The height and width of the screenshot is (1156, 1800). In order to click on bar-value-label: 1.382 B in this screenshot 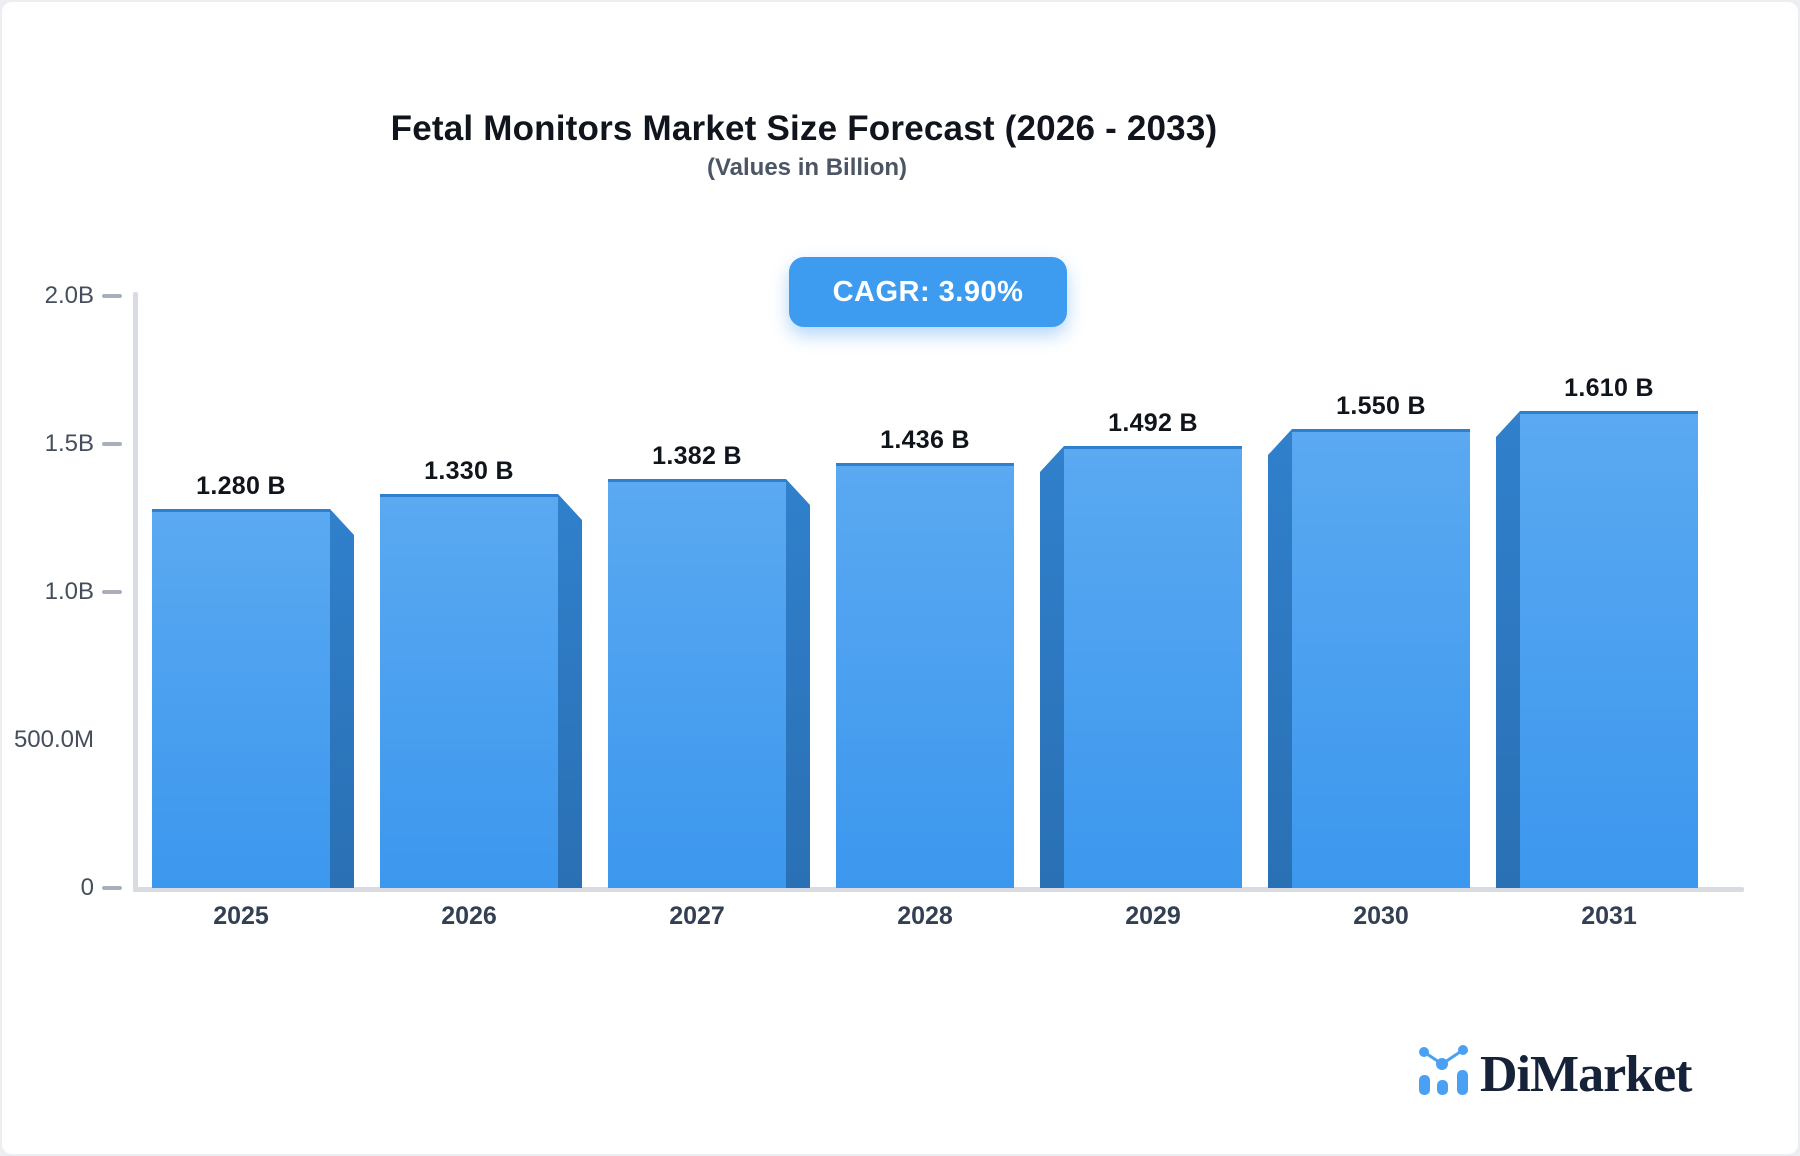, I will do `click(697, 456)`.